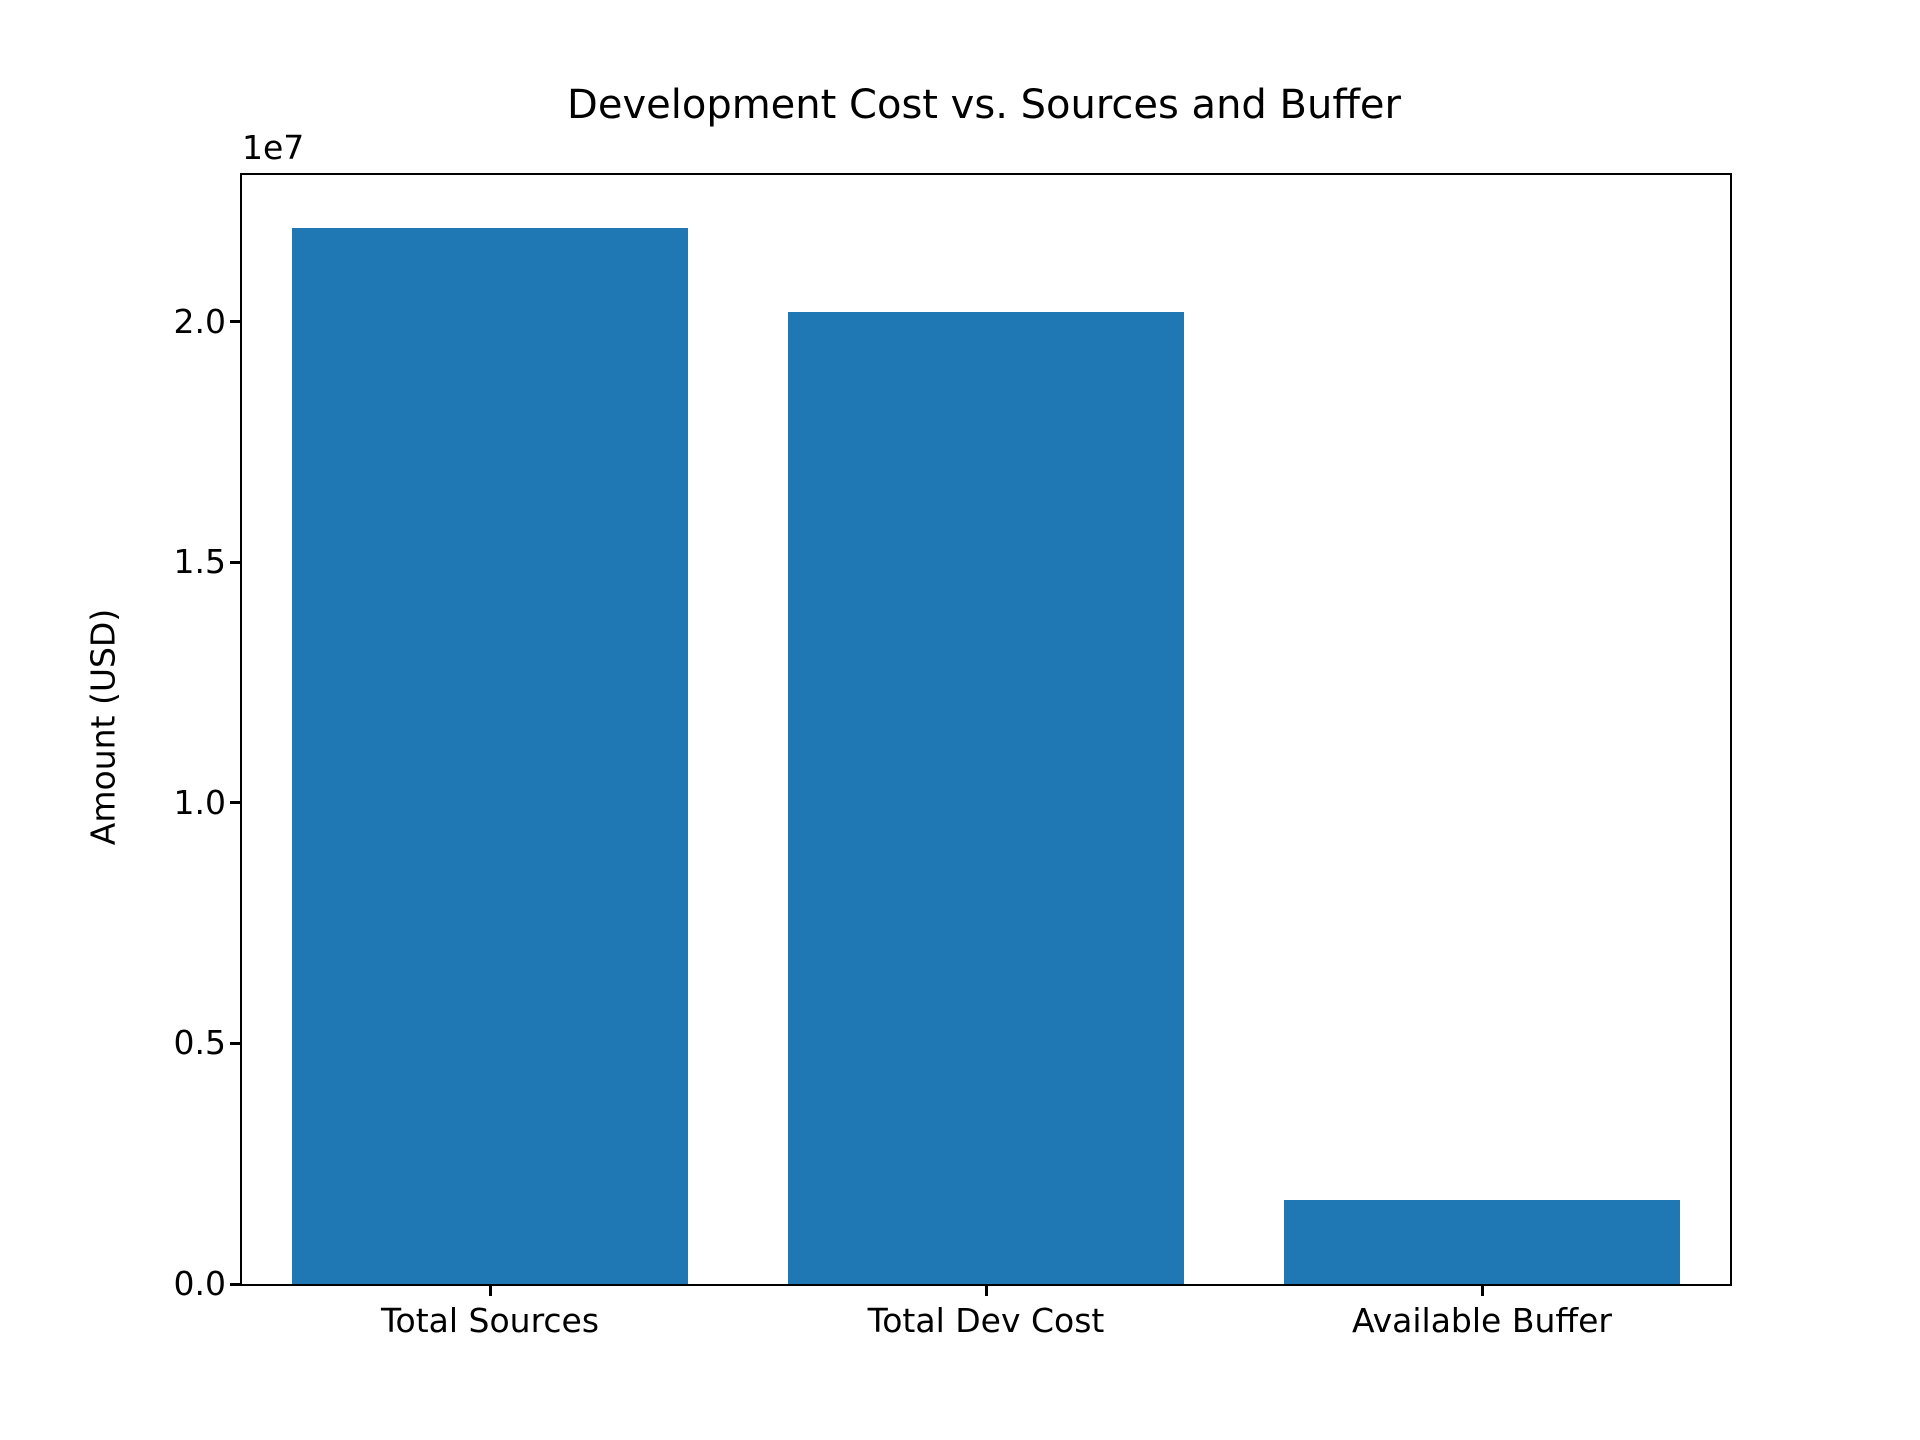 Image resolution: width=1920 pixels, height=1440 pixels. I want to click on chart-title: Development Cost vs. Sources and Buffer, so click(984, 105).